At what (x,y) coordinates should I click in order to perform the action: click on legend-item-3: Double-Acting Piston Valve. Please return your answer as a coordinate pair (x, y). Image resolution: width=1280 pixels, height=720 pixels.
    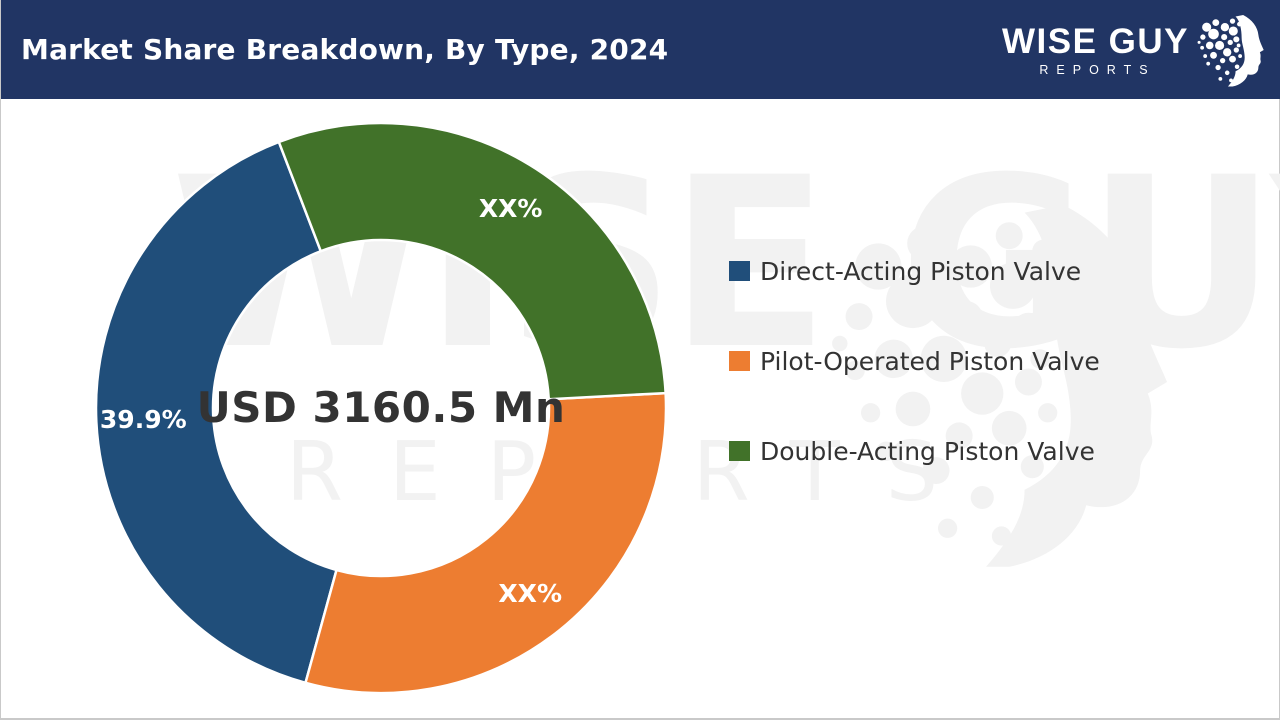
    Looking at the image, I should click on (914, 451).